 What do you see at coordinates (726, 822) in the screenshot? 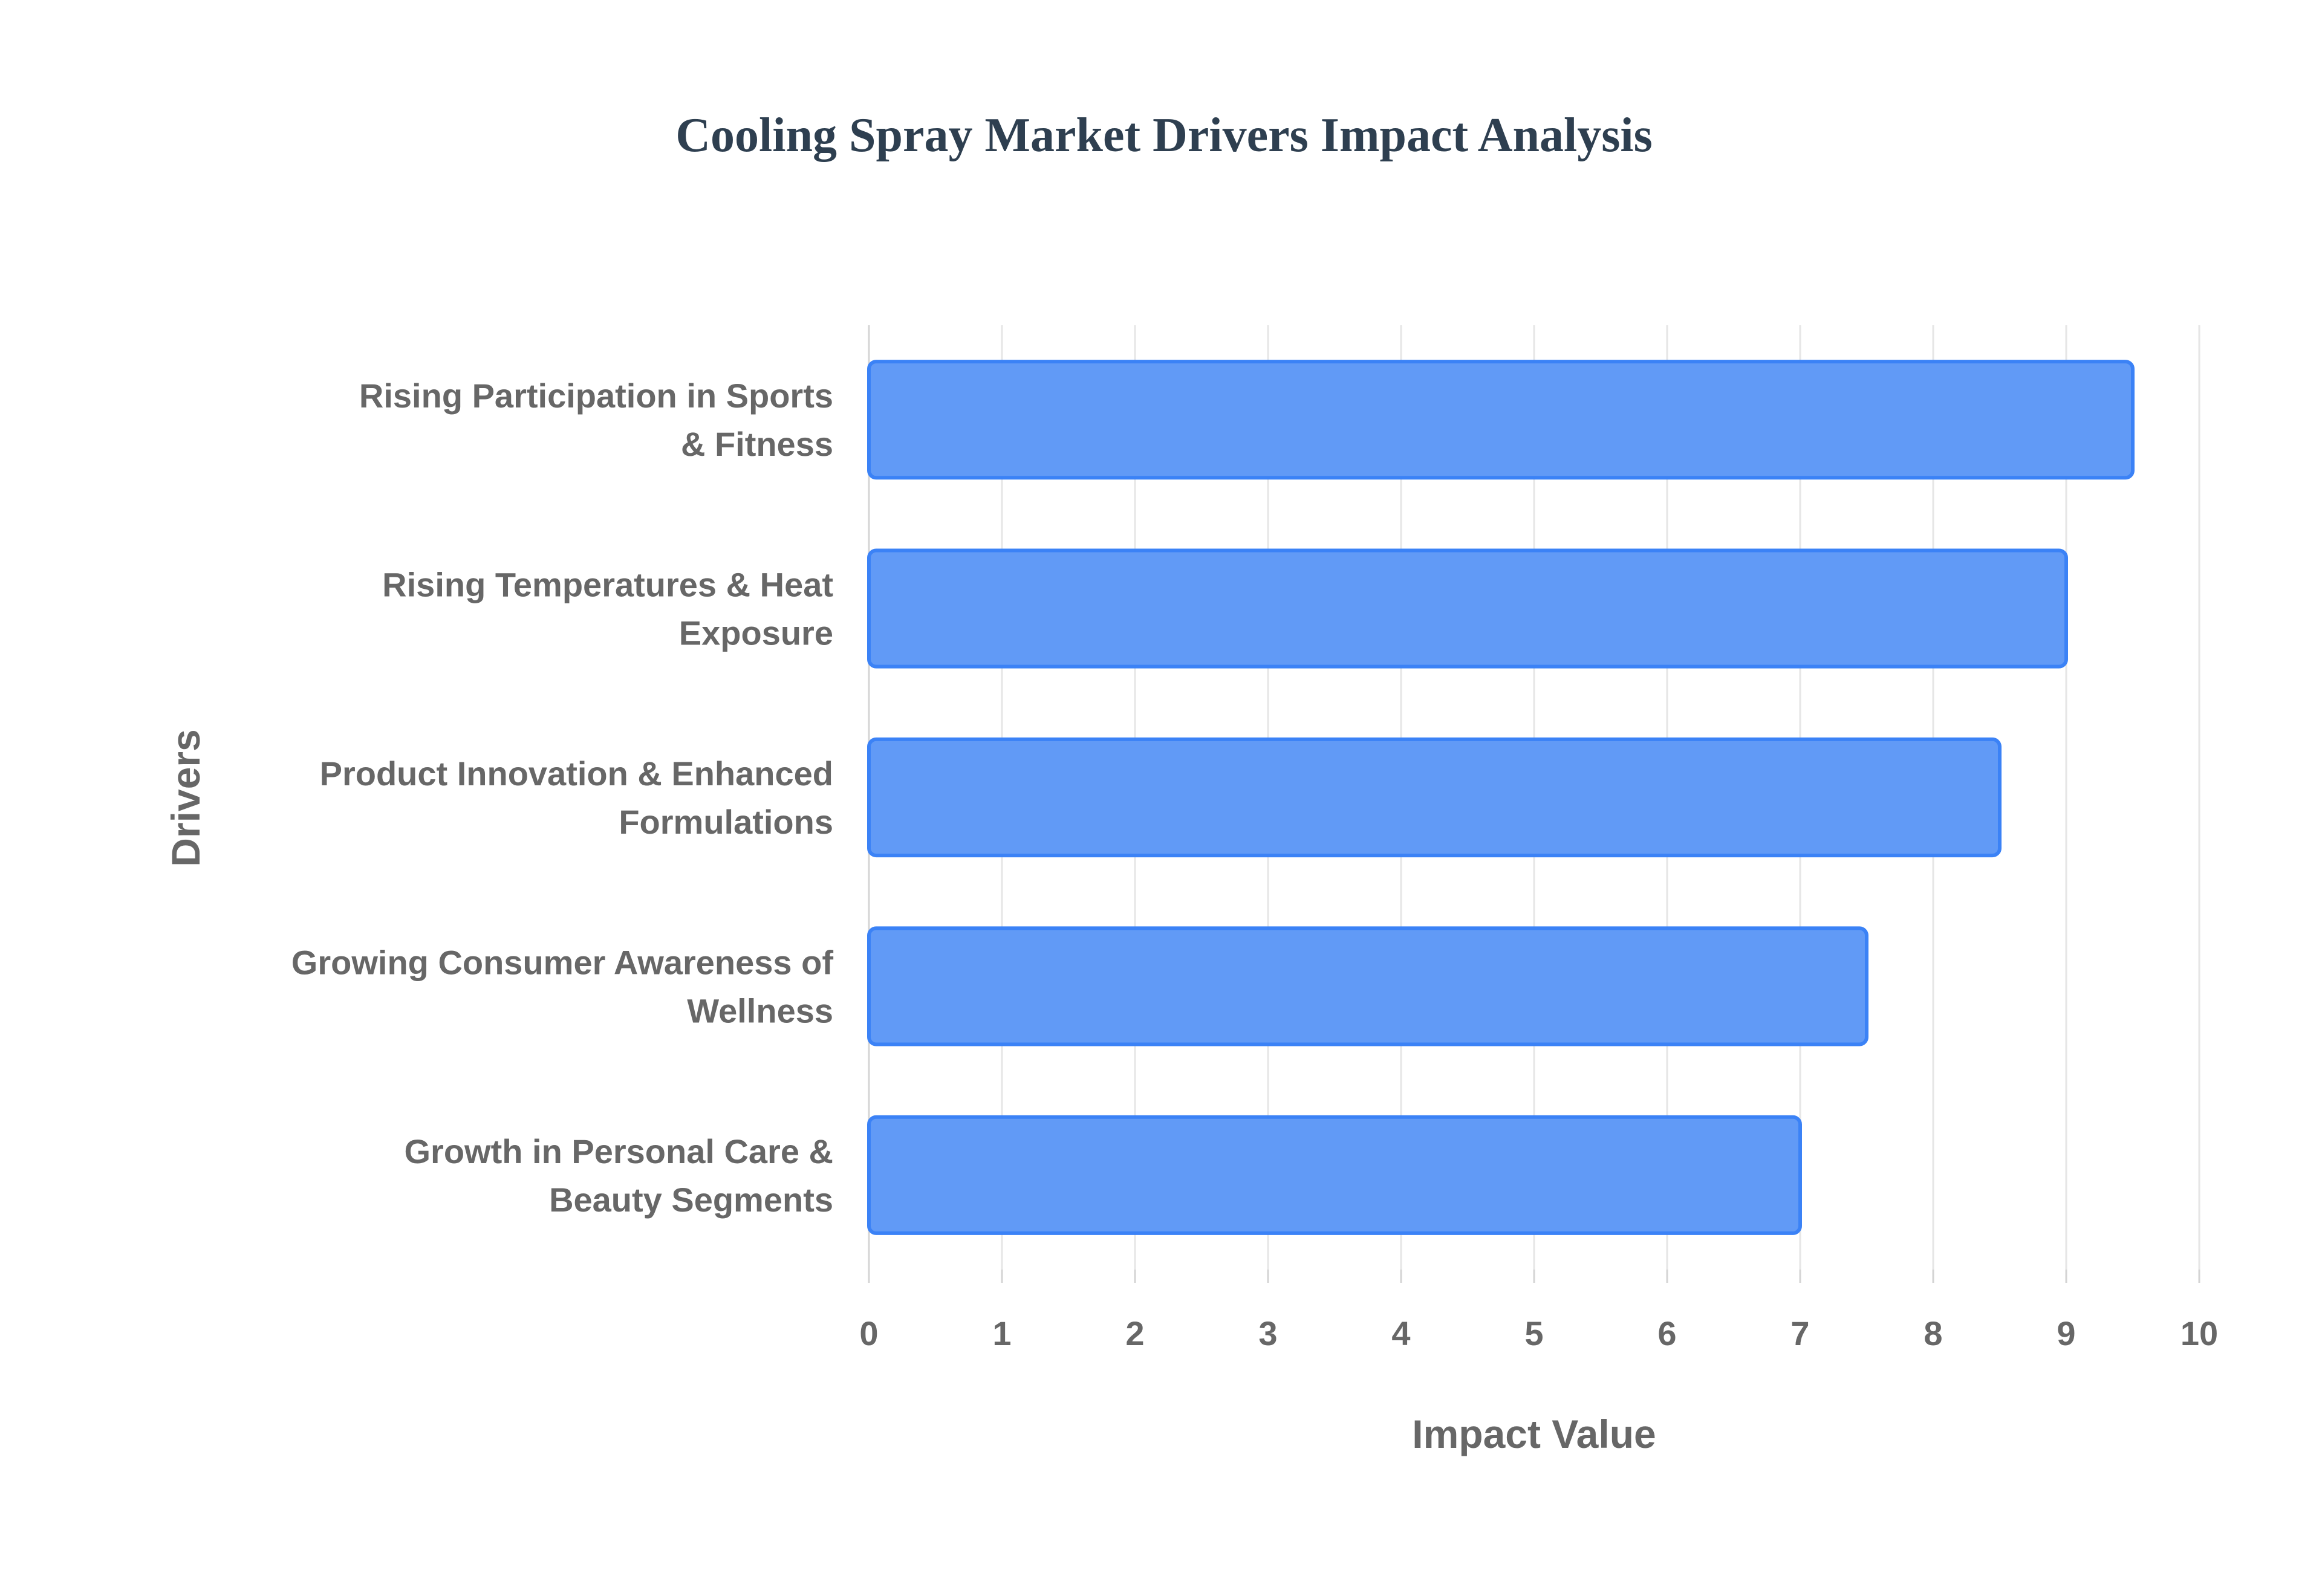
I see `y-category-label-line: Formulations` at bounding box center [726, 822].